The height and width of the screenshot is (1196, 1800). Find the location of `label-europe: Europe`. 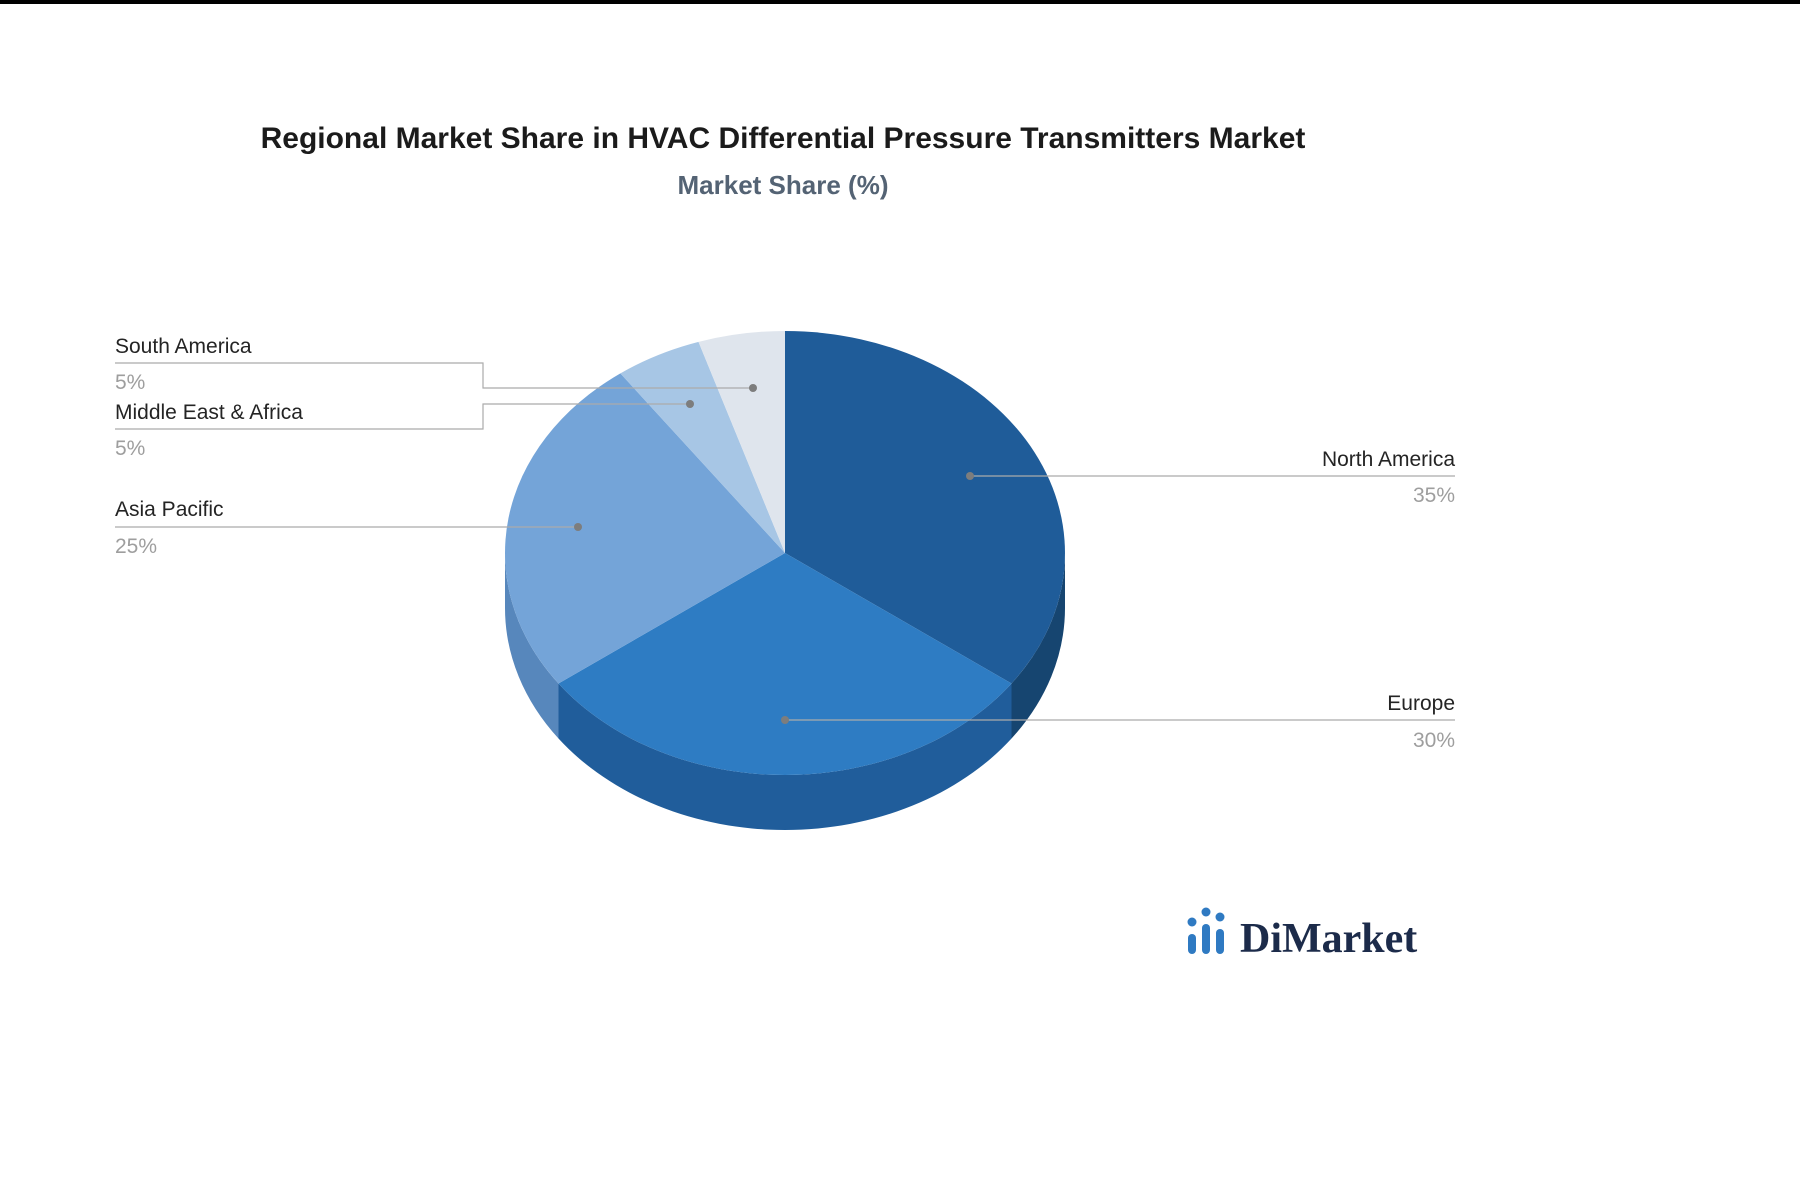

label-europe: Europe is located at coordinates (1421, 703).